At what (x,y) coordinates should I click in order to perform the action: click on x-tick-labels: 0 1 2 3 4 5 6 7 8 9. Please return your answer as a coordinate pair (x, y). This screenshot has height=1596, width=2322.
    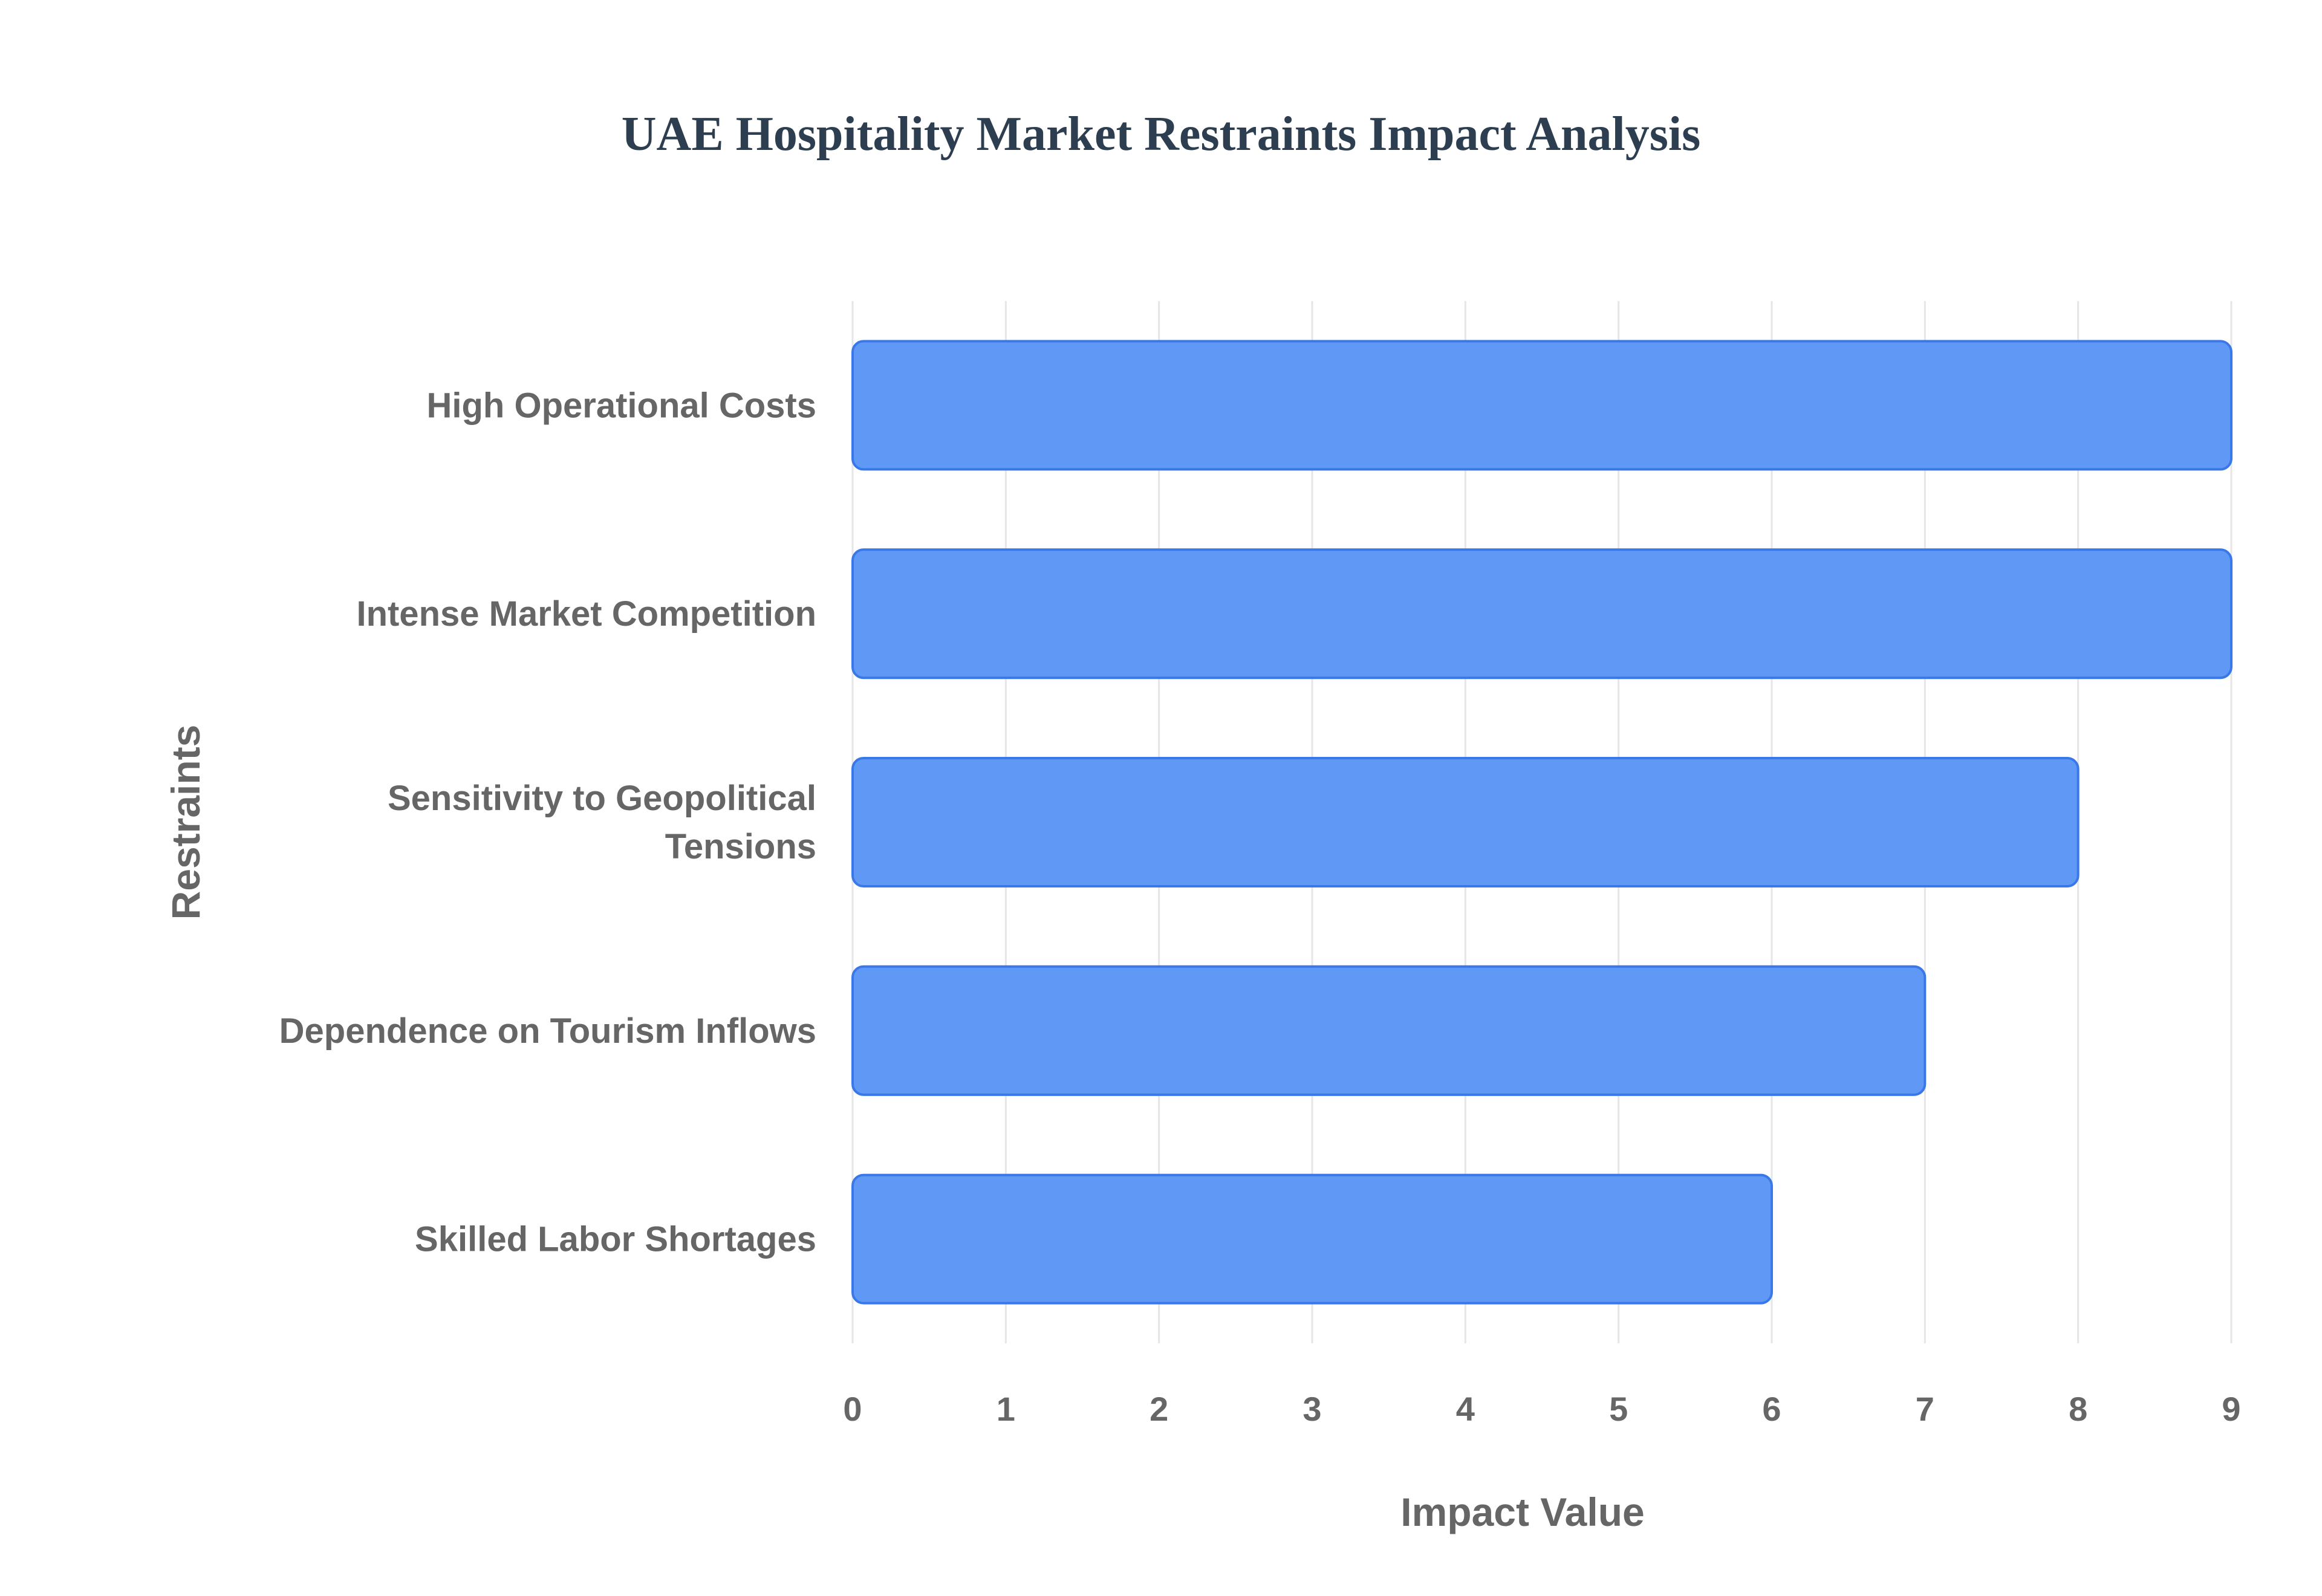
    Looking at the image, I should click on (1541, 1409).